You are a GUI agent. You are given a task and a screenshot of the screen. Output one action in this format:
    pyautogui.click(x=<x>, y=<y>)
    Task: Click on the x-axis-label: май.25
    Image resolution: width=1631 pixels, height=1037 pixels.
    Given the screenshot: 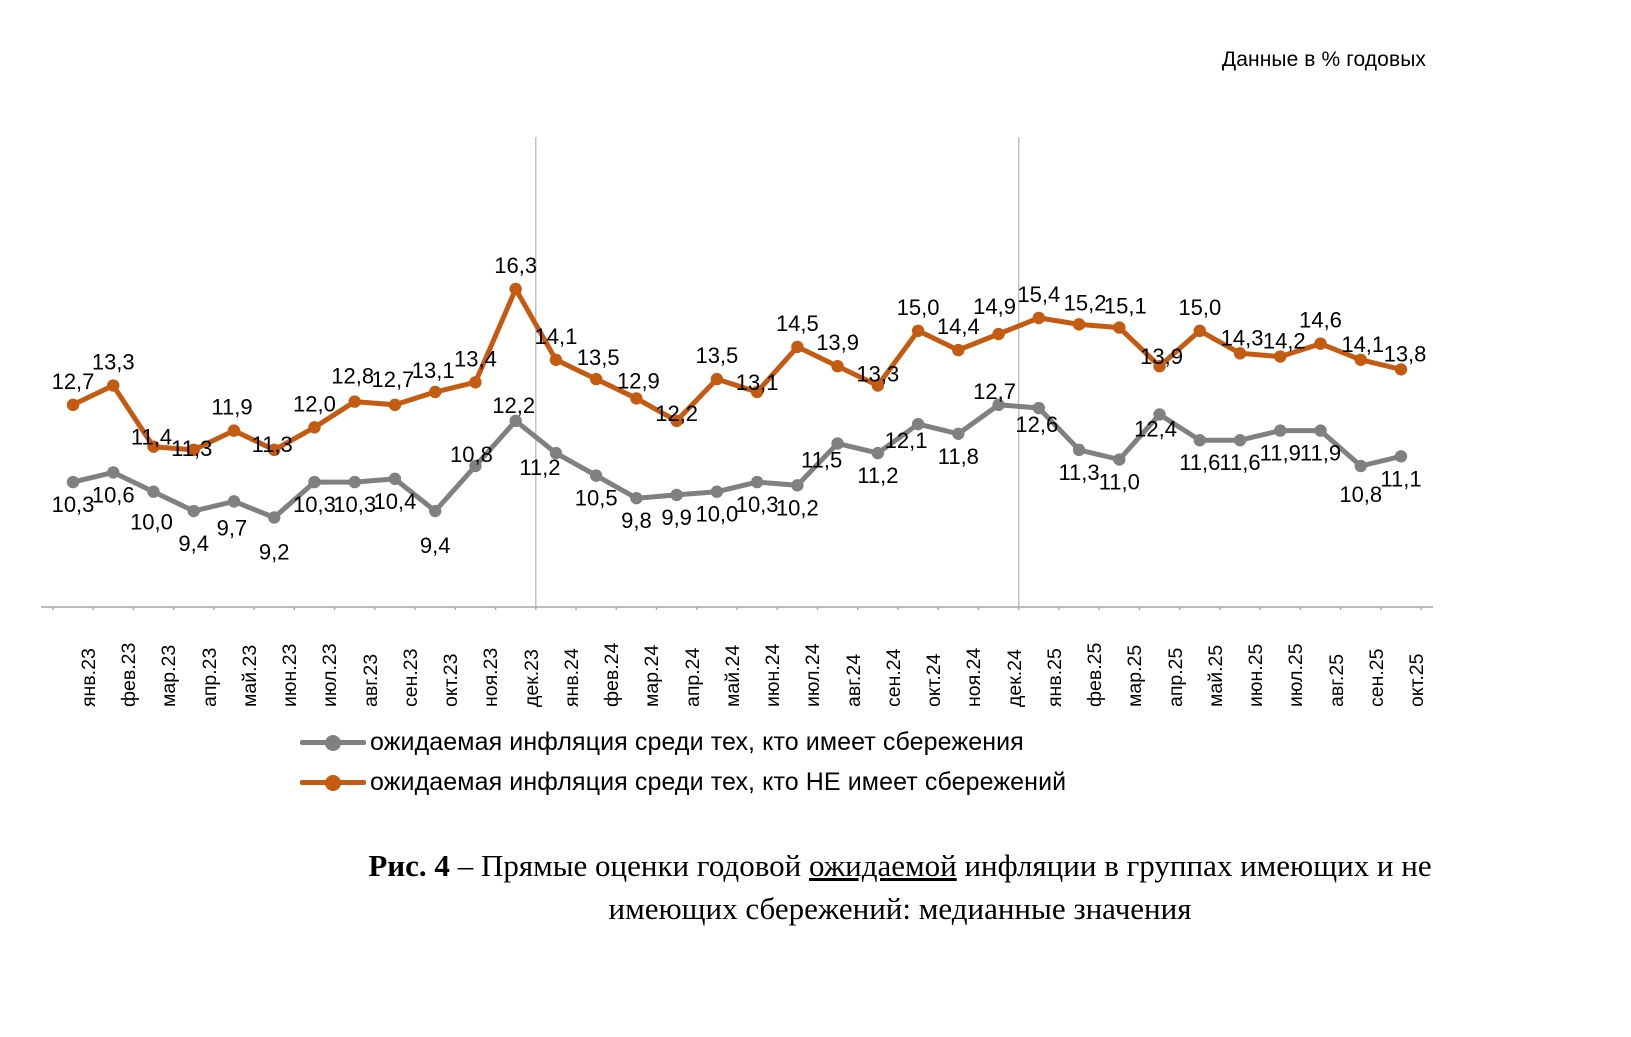 What is the action you would take?
    pyautogui.click(x=1215, y=675)
    